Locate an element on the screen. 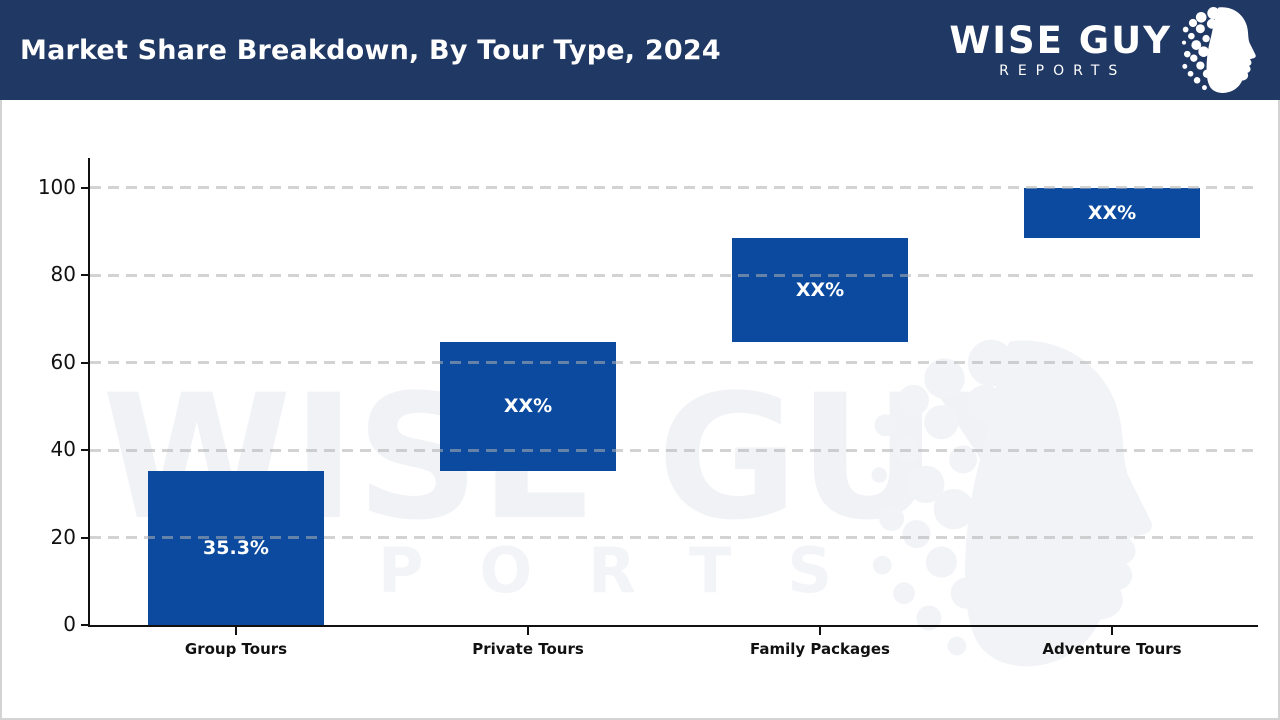 This screenshot has width=1280, height=720. y-tick-label: 0 is located at coordinates (69, 624).